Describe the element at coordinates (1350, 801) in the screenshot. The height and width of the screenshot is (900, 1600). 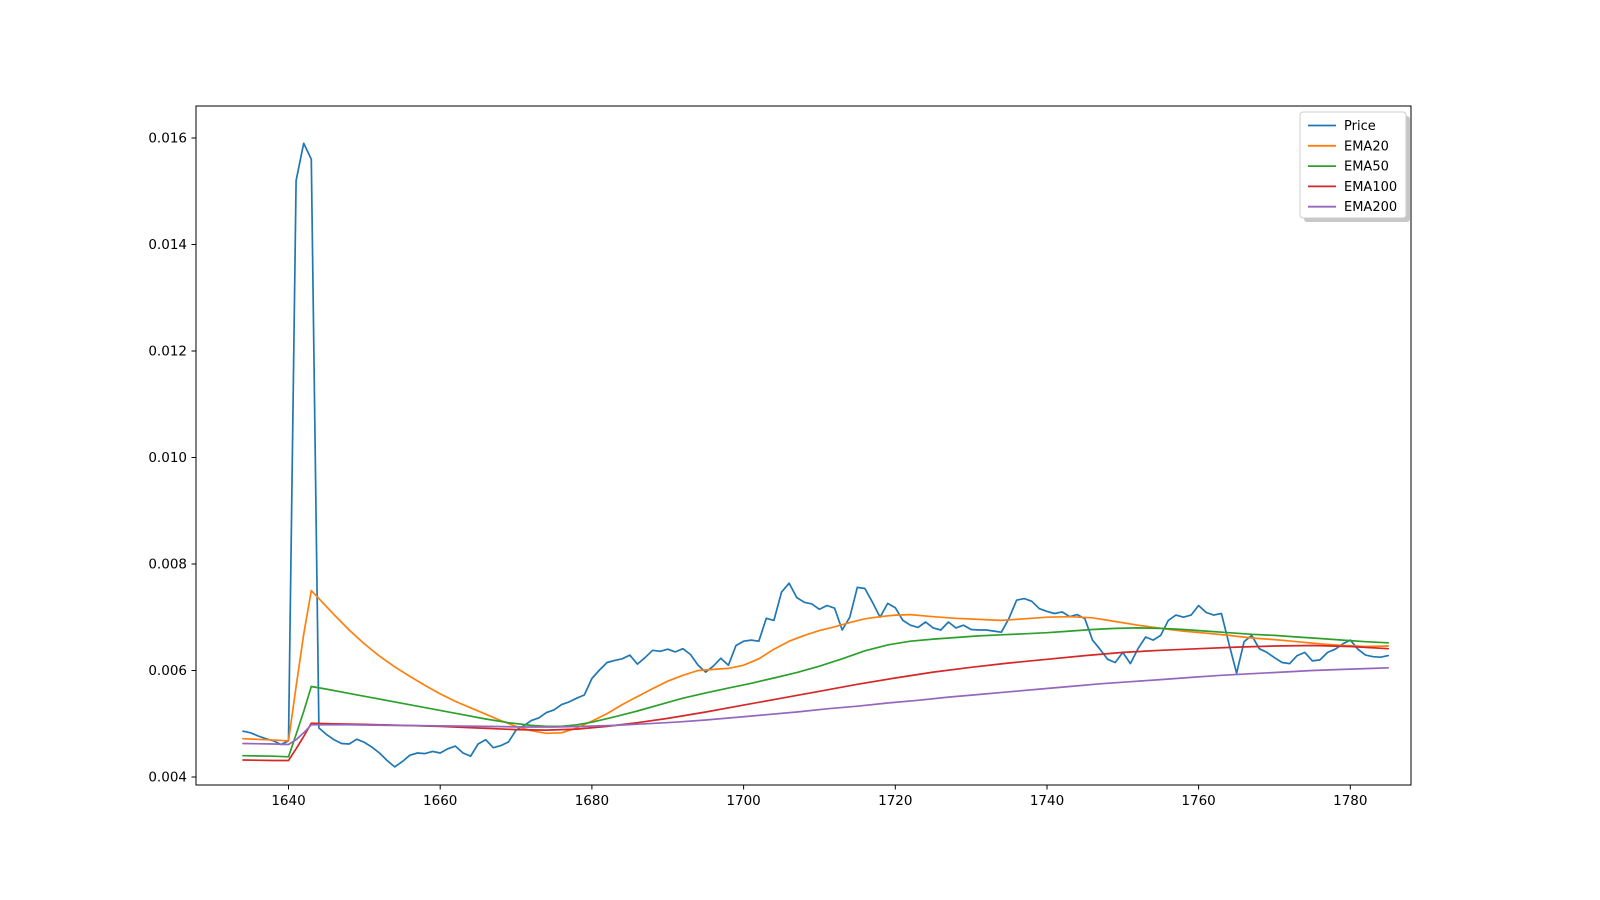
I see `x-tick-label: 1780` at that location.